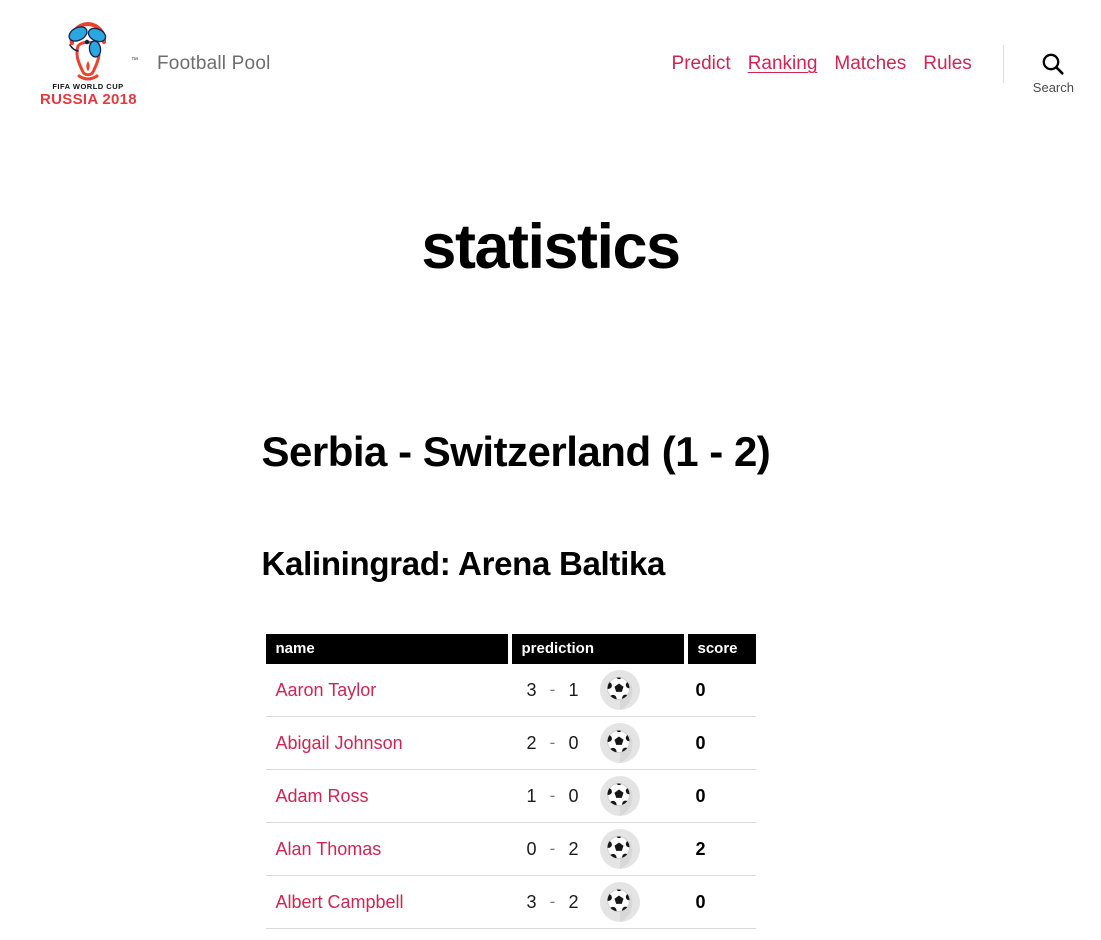 The width and height of the screenshot is (1101, 940). What do you see at coordinates (510, 850) in the screenshot?
I see `table-row: Alan Thomas 0 - 2` at bounding box center [510, 850].